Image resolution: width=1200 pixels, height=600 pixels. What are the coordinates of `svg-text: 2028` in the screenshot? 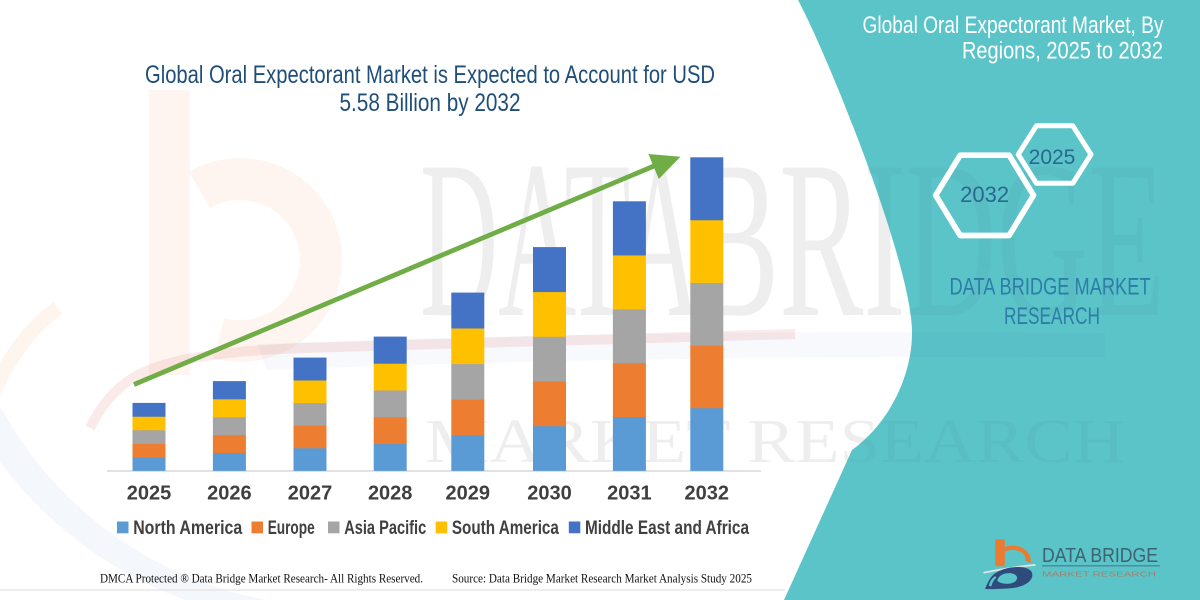 It's located at (390, 494).